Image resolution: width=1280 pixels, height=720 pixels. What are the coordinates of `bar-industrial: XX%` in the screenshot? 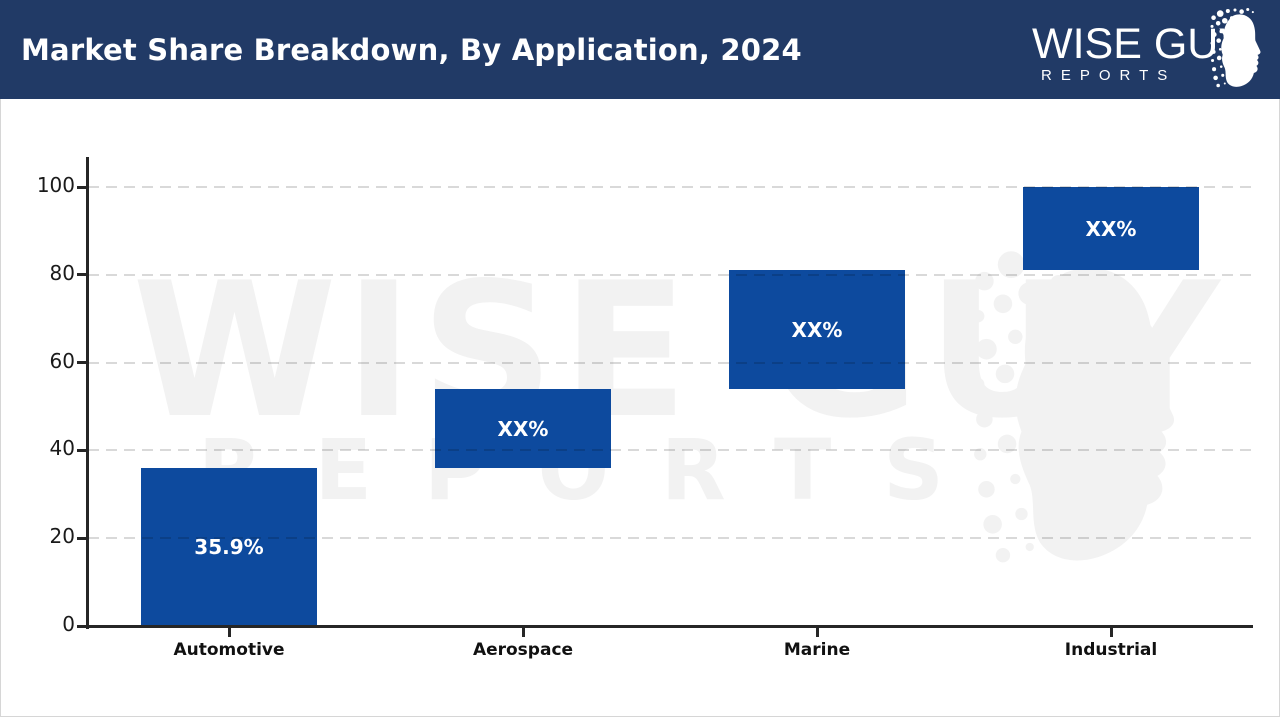 It's located at (1111, 229).